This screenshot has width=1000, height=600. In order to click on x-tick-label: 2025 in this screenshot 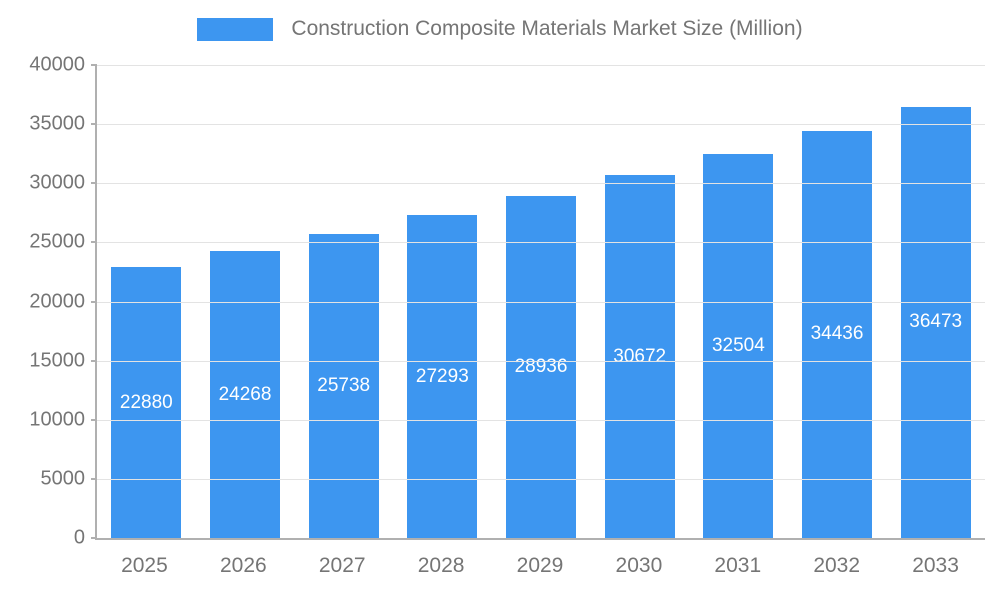, I will do `click(144, 565)`.